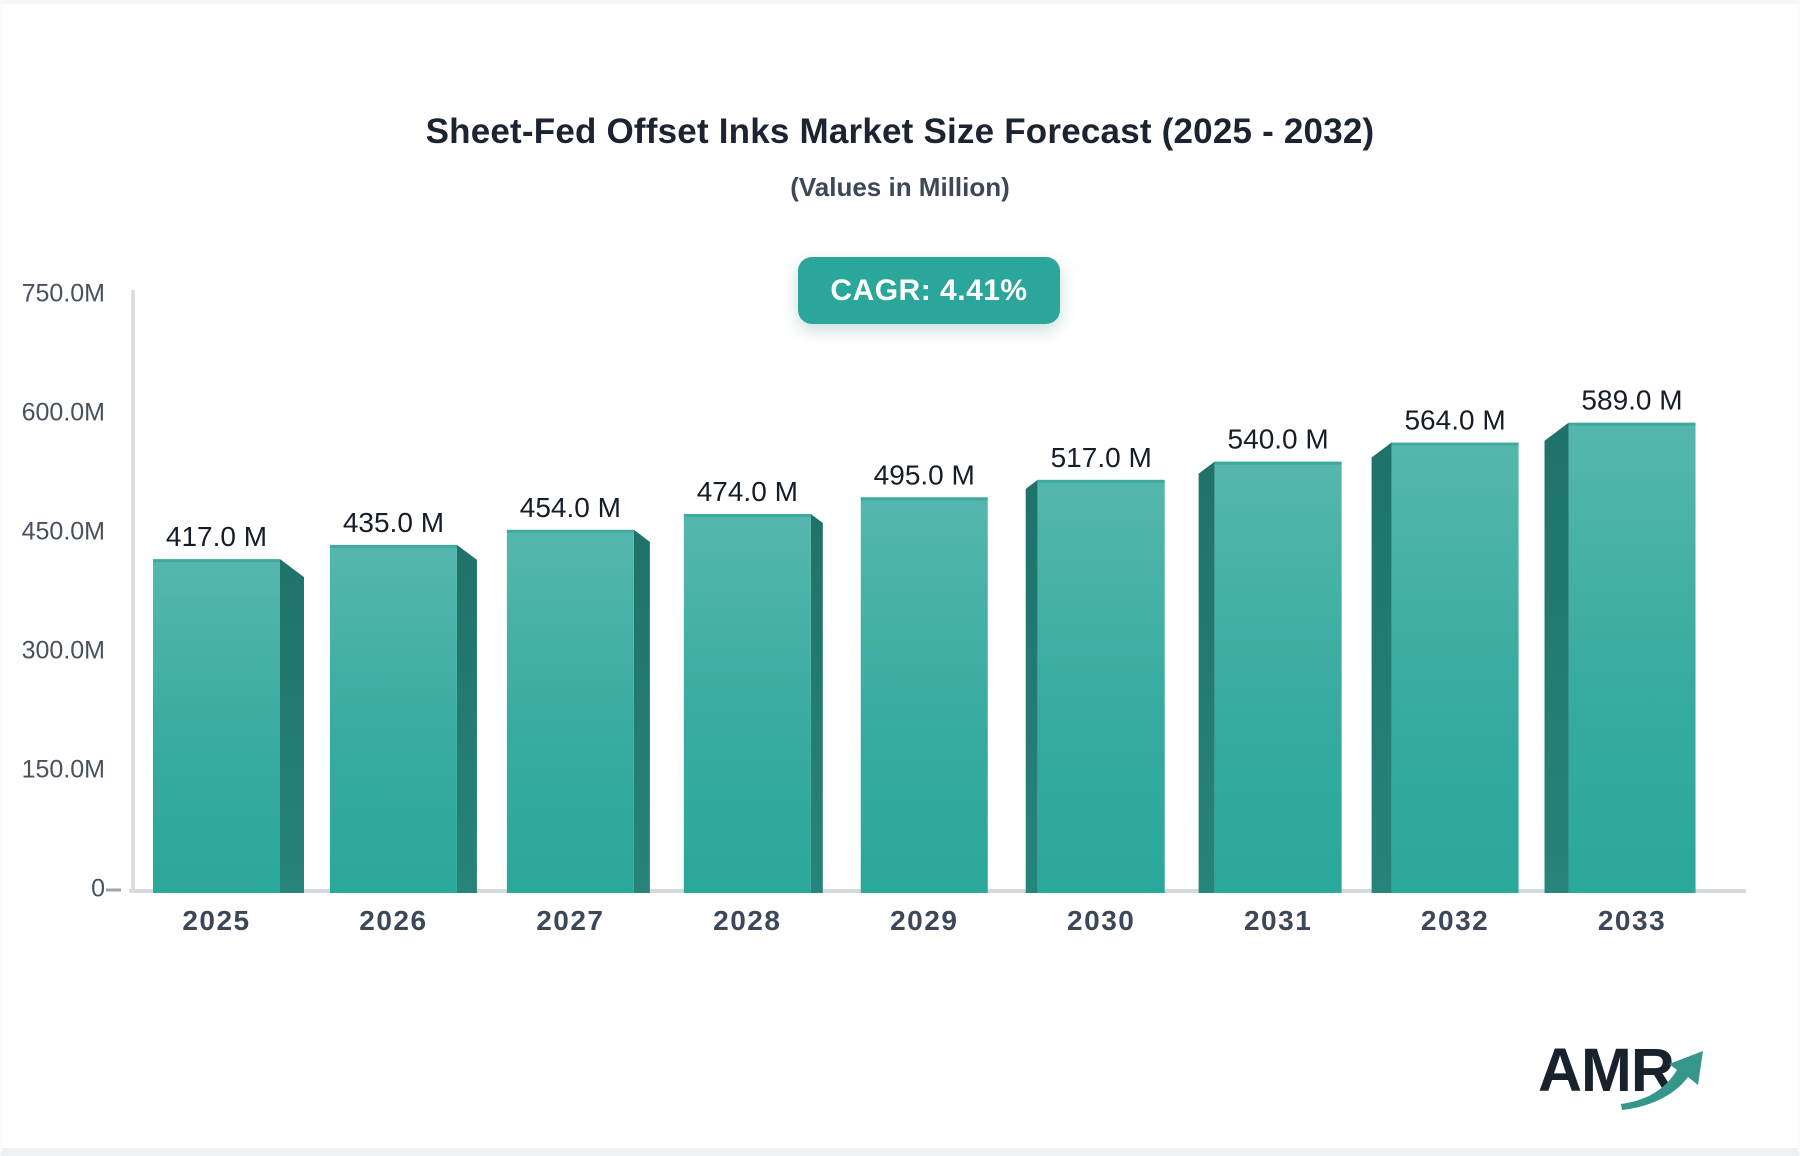 This screenshot has width=1800, height=1156. I want to click on cagr-label: CAGR: 4.41%, so click(929, 290).